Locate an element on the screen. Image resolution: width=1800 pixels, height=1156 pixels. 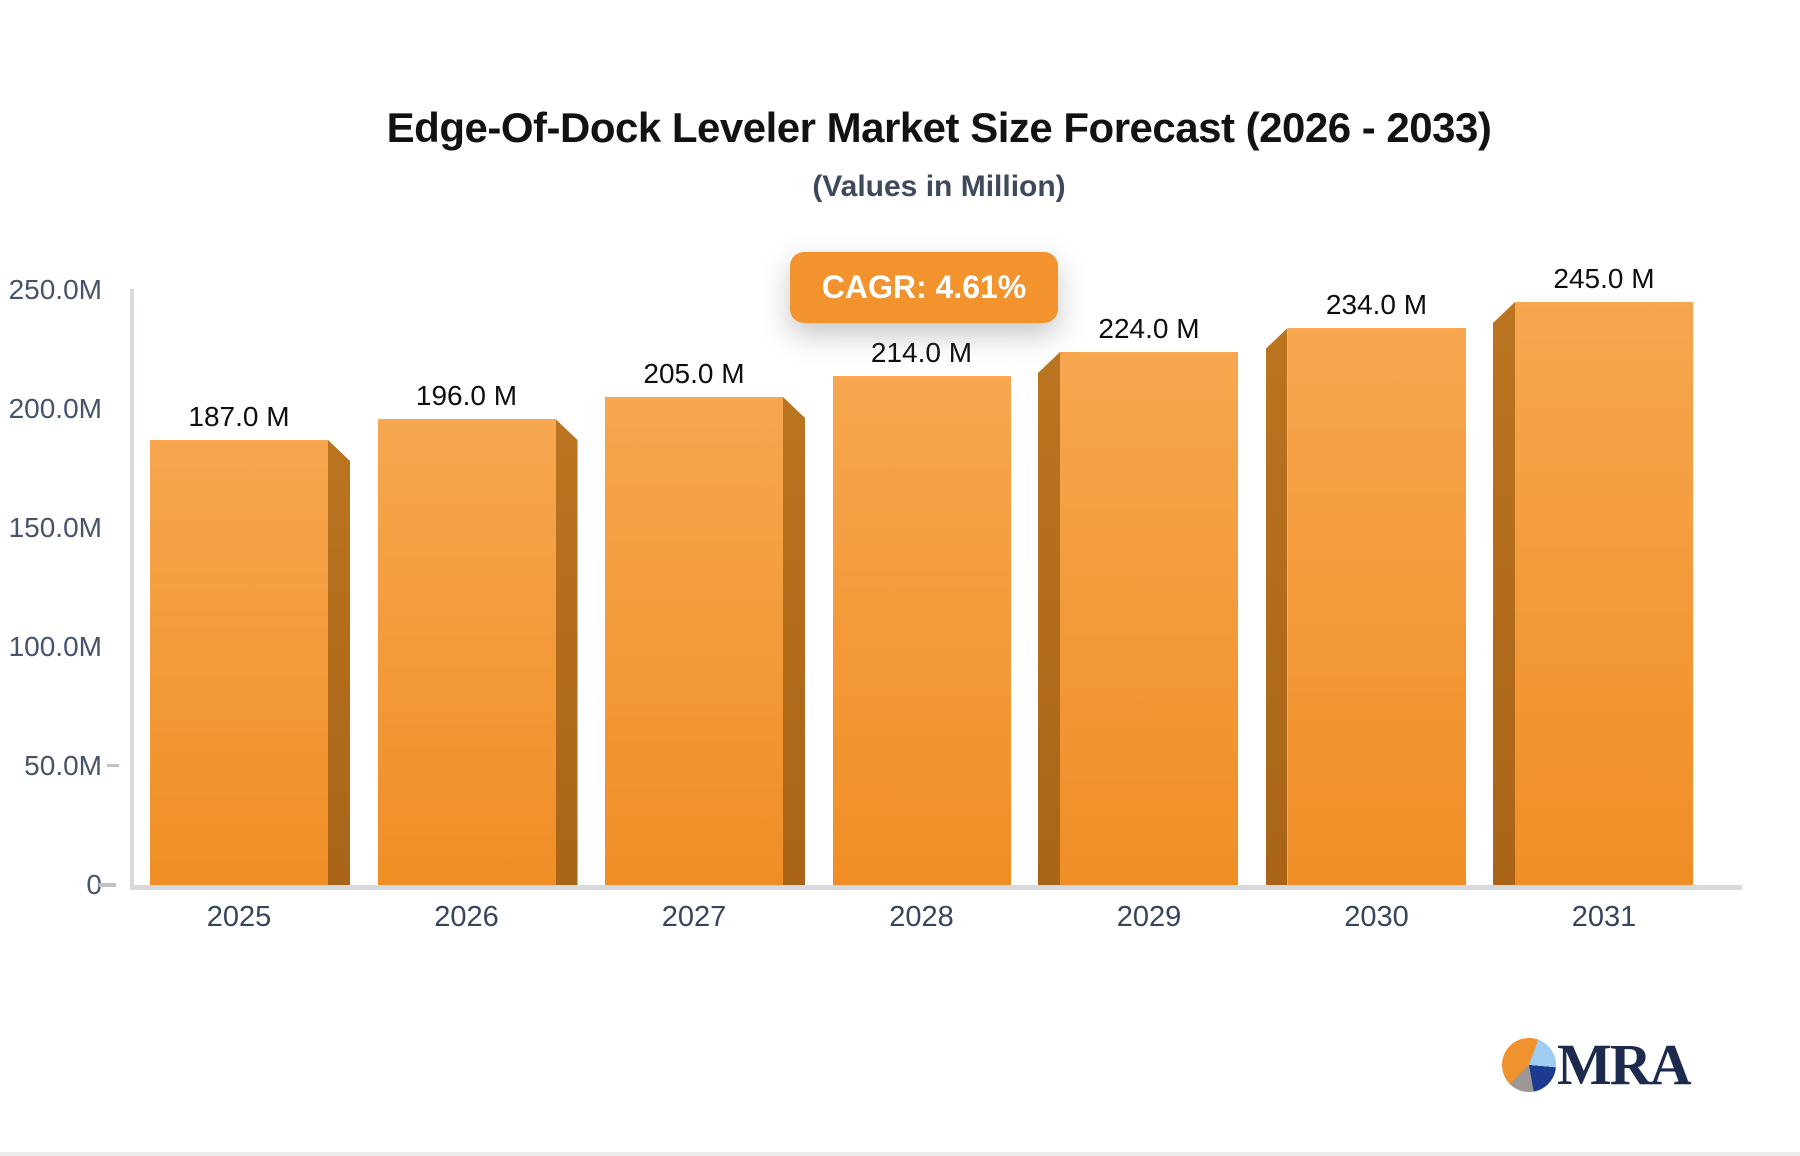
bar-side-3d-2029 is located at coordinates (1049, 618).